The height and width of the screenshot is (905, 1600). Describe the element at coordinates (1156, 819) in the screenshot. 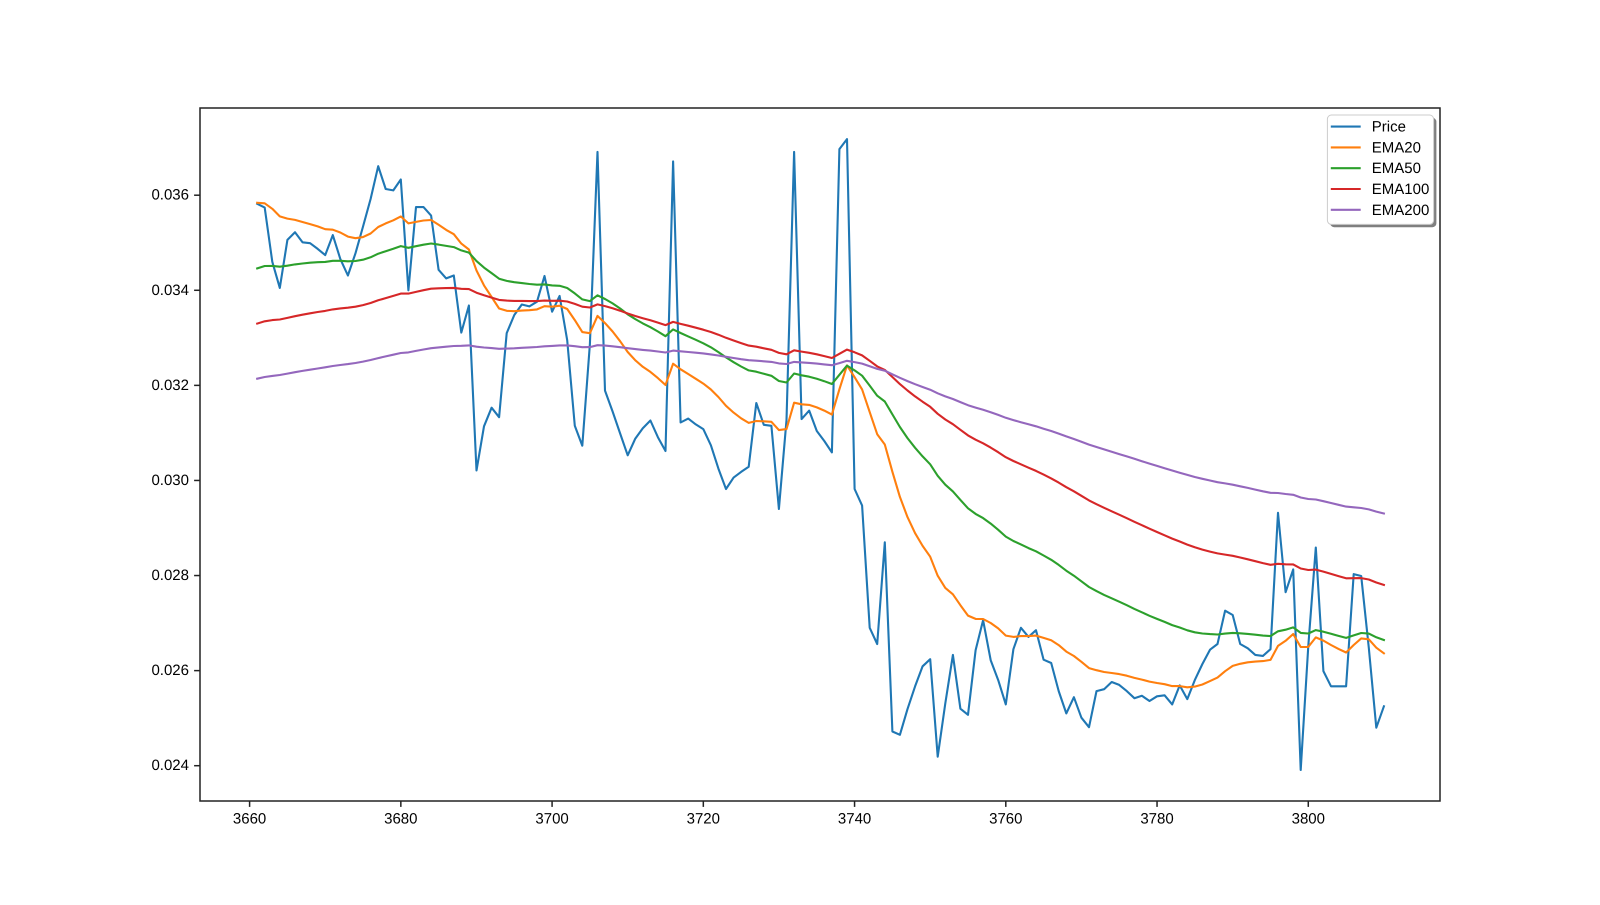

I see `svg-text: 3780` at that location.